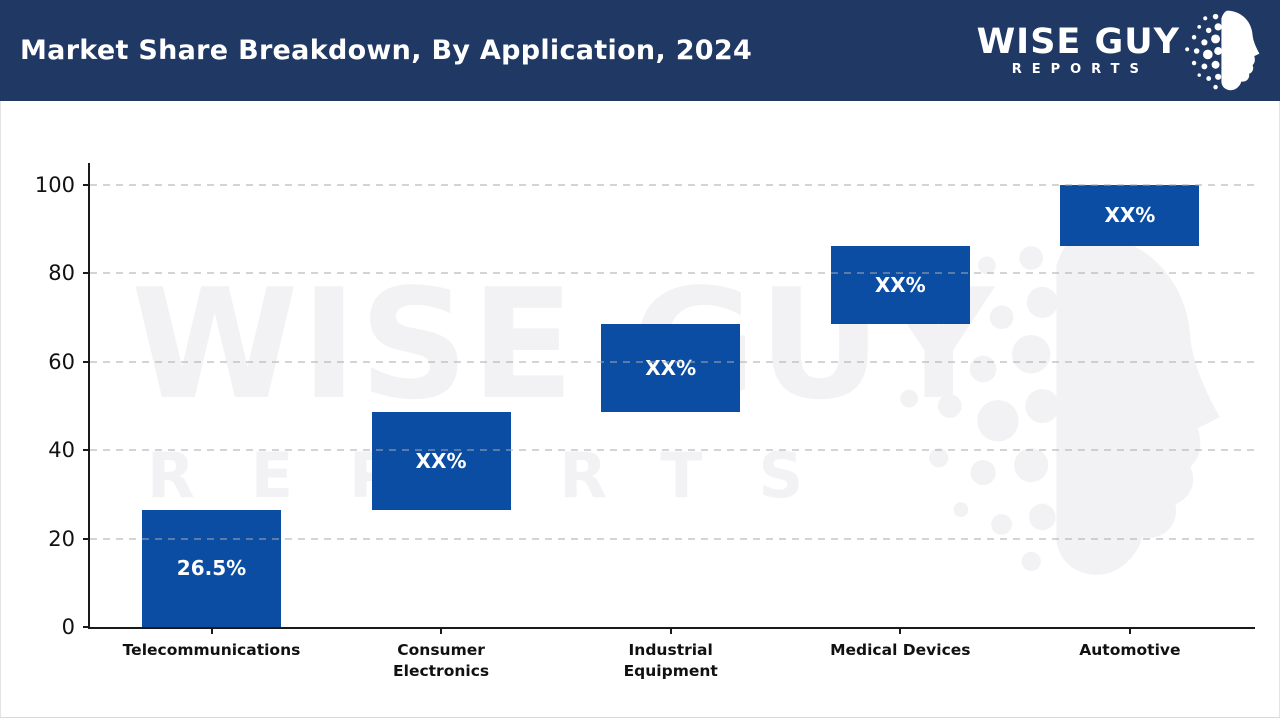 This screenshot has width=1280, height=720. Describe the element at coordinates (672, 450) in the screenshot. I see `gridline-y40` at that location.